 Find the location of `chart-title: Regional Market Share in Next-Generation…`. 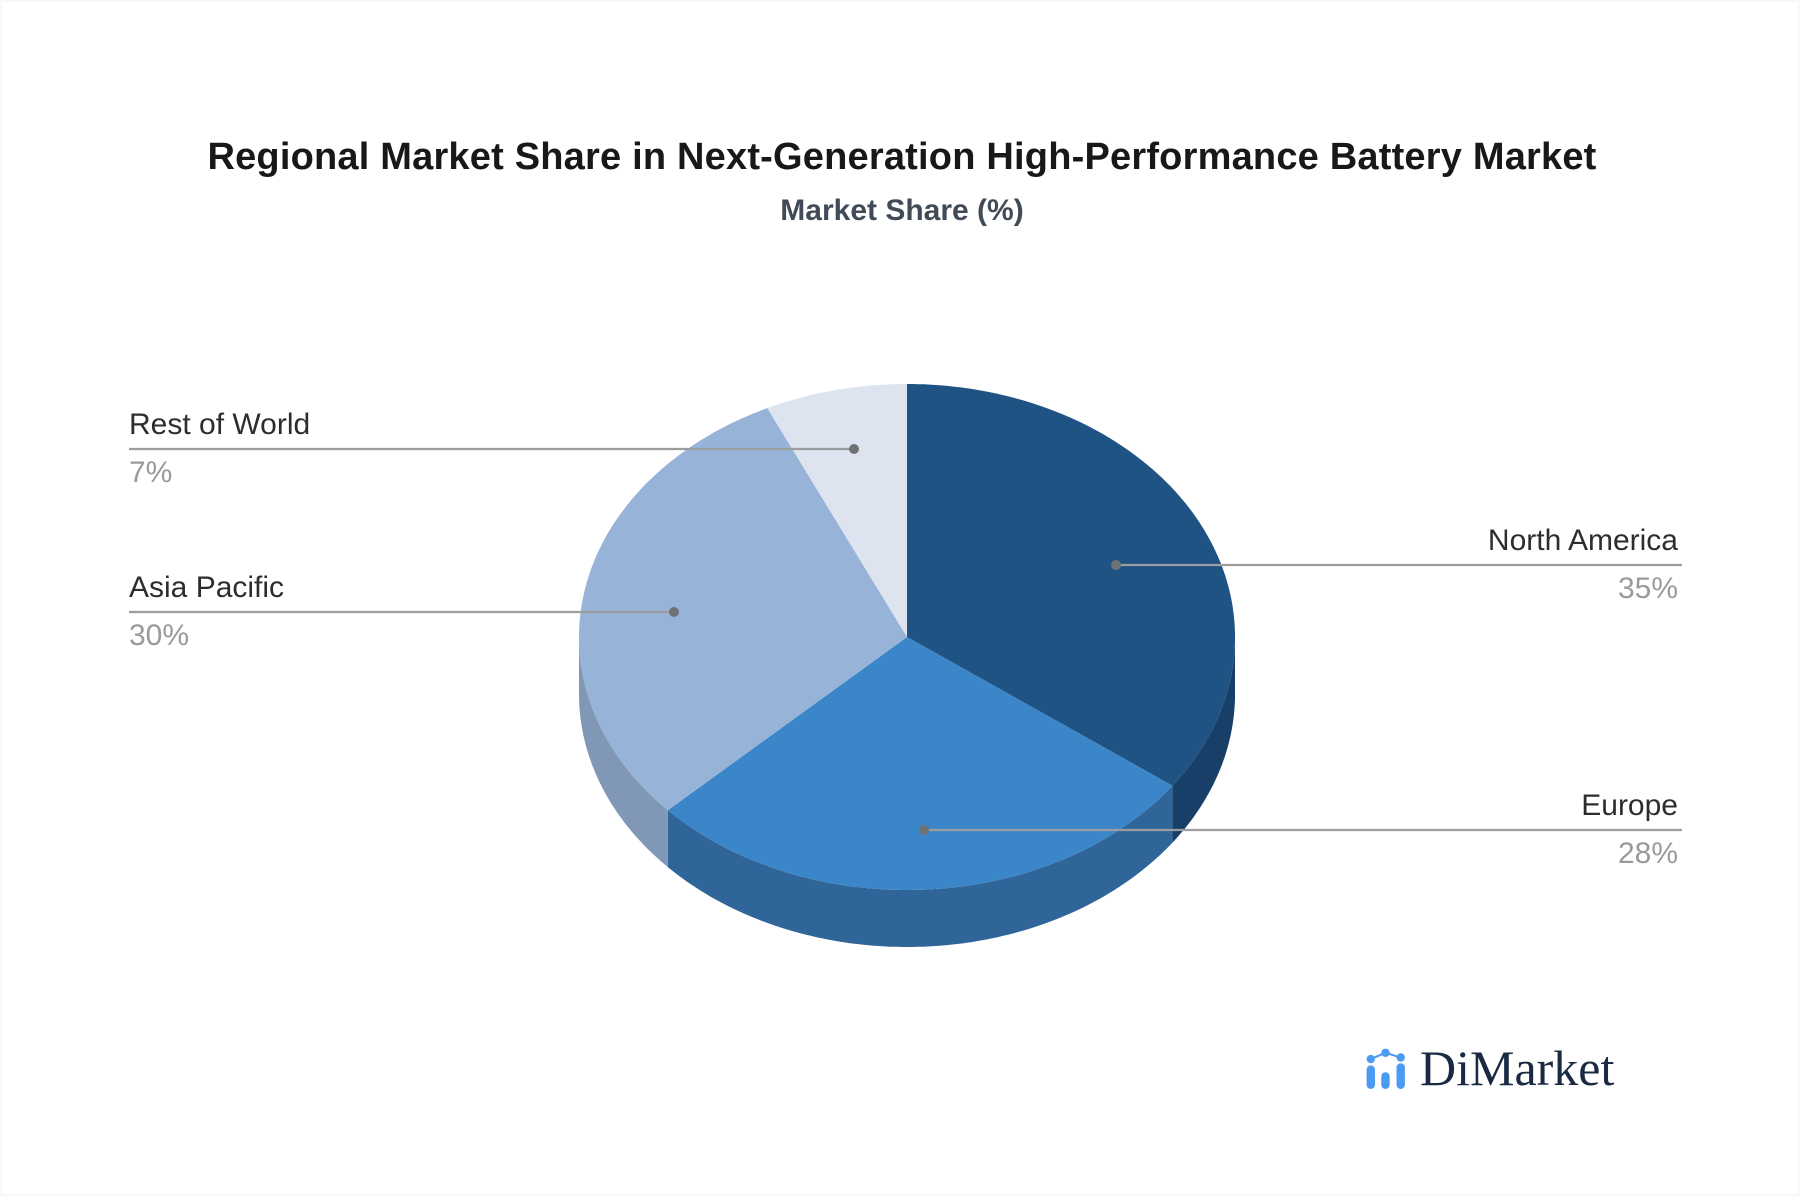

chart-title: Regional Market Share in Next-Generation… is located at coordinates (902, 157).